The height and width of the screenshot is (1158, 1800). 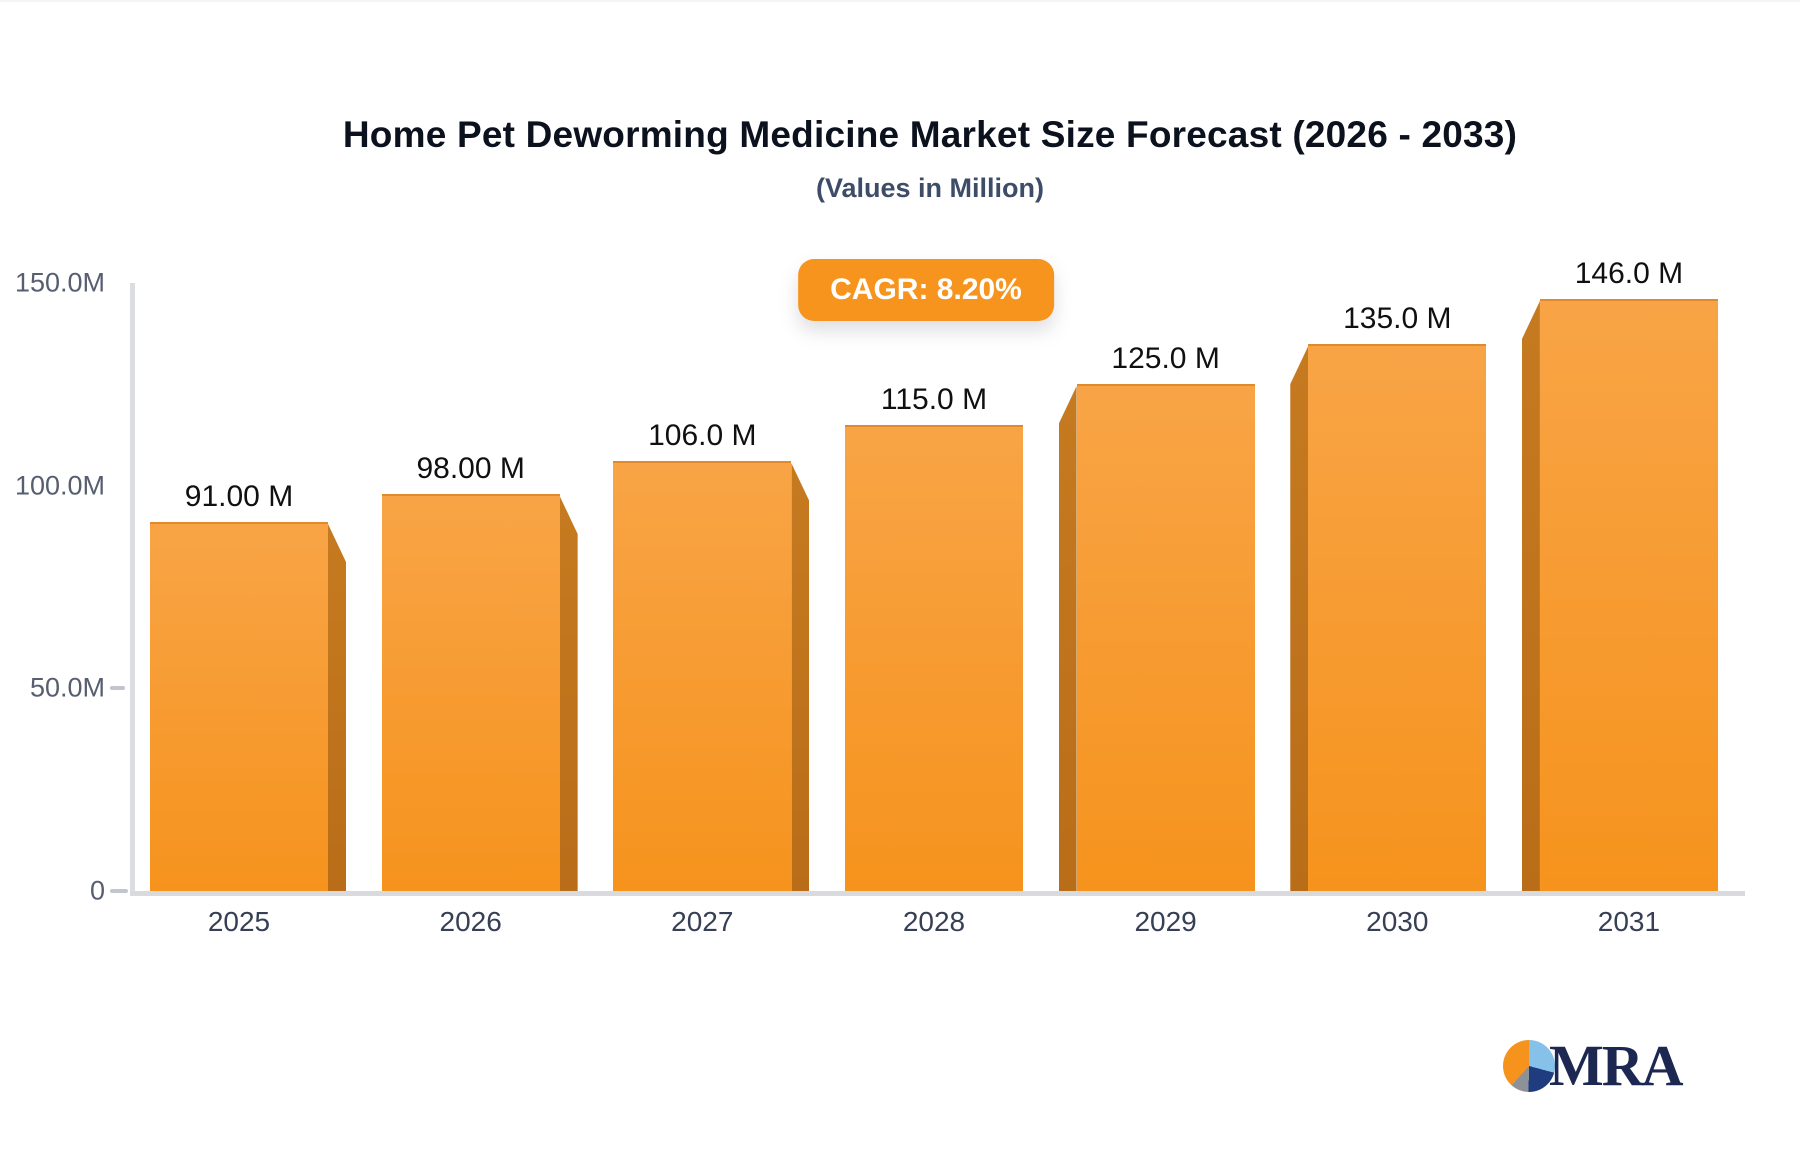 What do you see at coordinates (1397, 318) in the screenshot?
I see `bar-value-label: 135.0 M` at bounding box center [1397, 318].